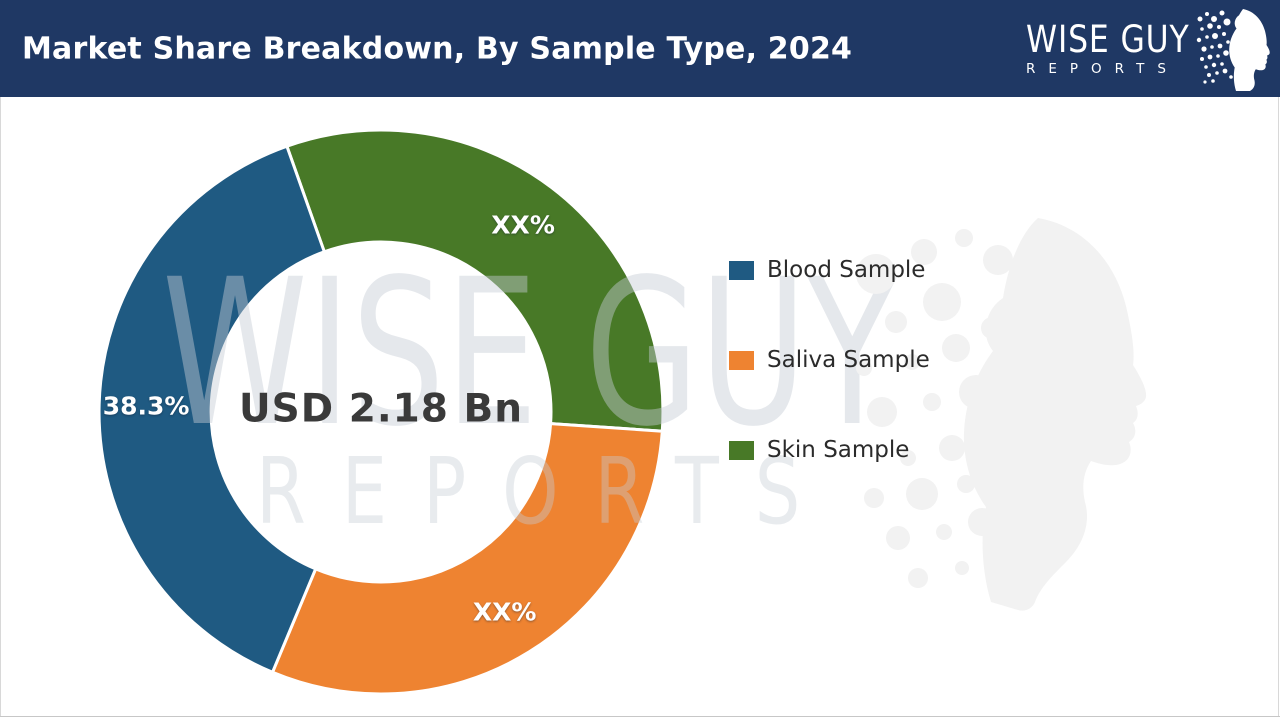 This screenshot has width=1280, height=720. Describe the element at coordinates (741, 270) in the screenshot. I see `legend-swatch-blood` at that location.